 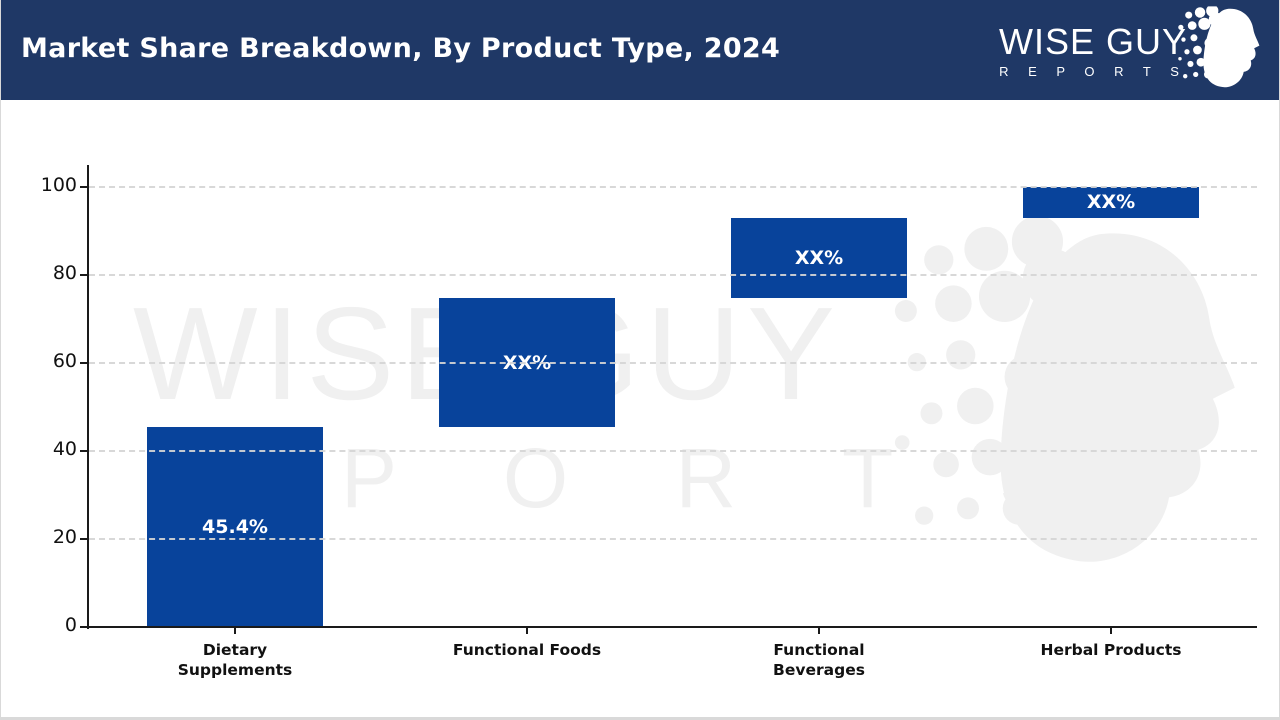 What do you see at coordinates (64, 273) in the screenshot?
I see `y-tick-label: 80` at bounding box center [64, 273].